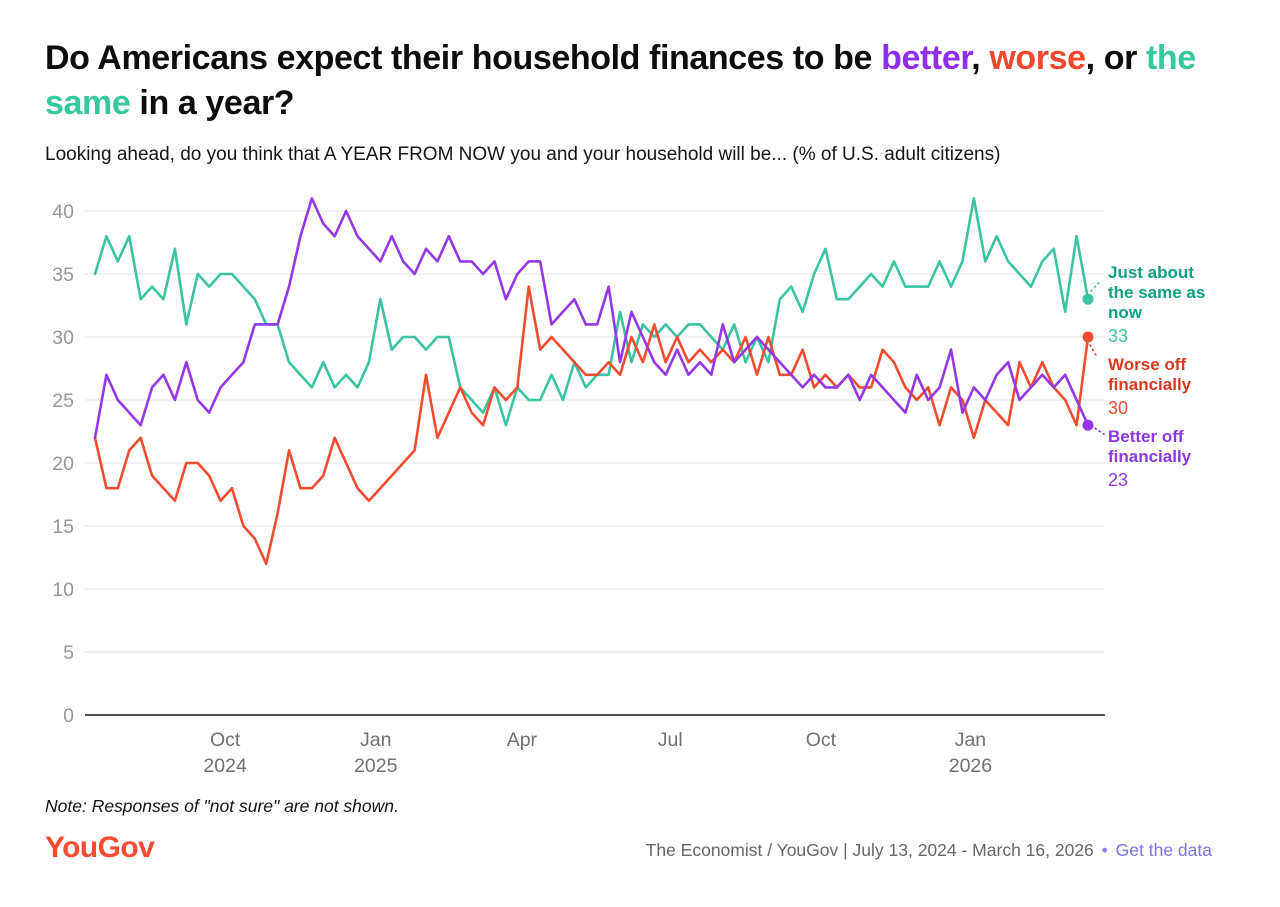 This screenshot has height=907, width=1280. I want to click on series-annotation-label: Worse off financially, so click(1150, 374).